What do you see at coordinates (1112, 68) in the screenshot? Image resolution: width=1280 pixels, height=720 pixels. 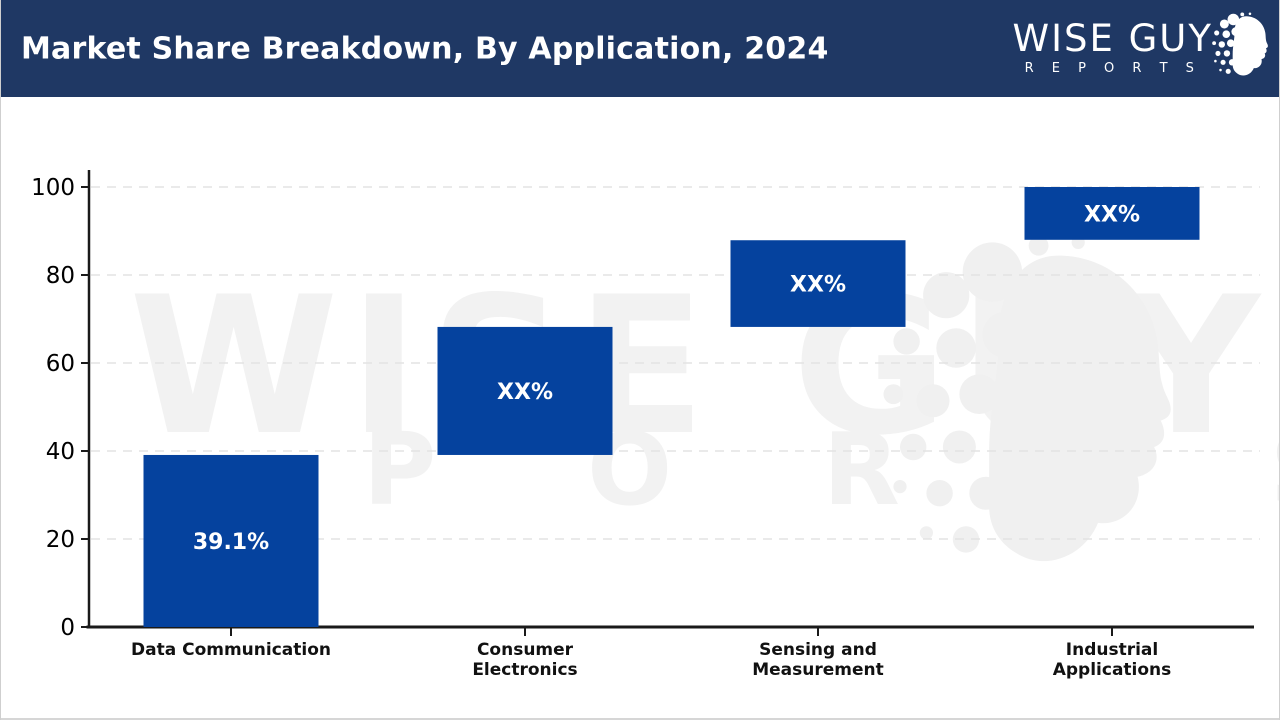 I see `logo-reports-label: R E P O R T S` at bounding box center [1112, 68].